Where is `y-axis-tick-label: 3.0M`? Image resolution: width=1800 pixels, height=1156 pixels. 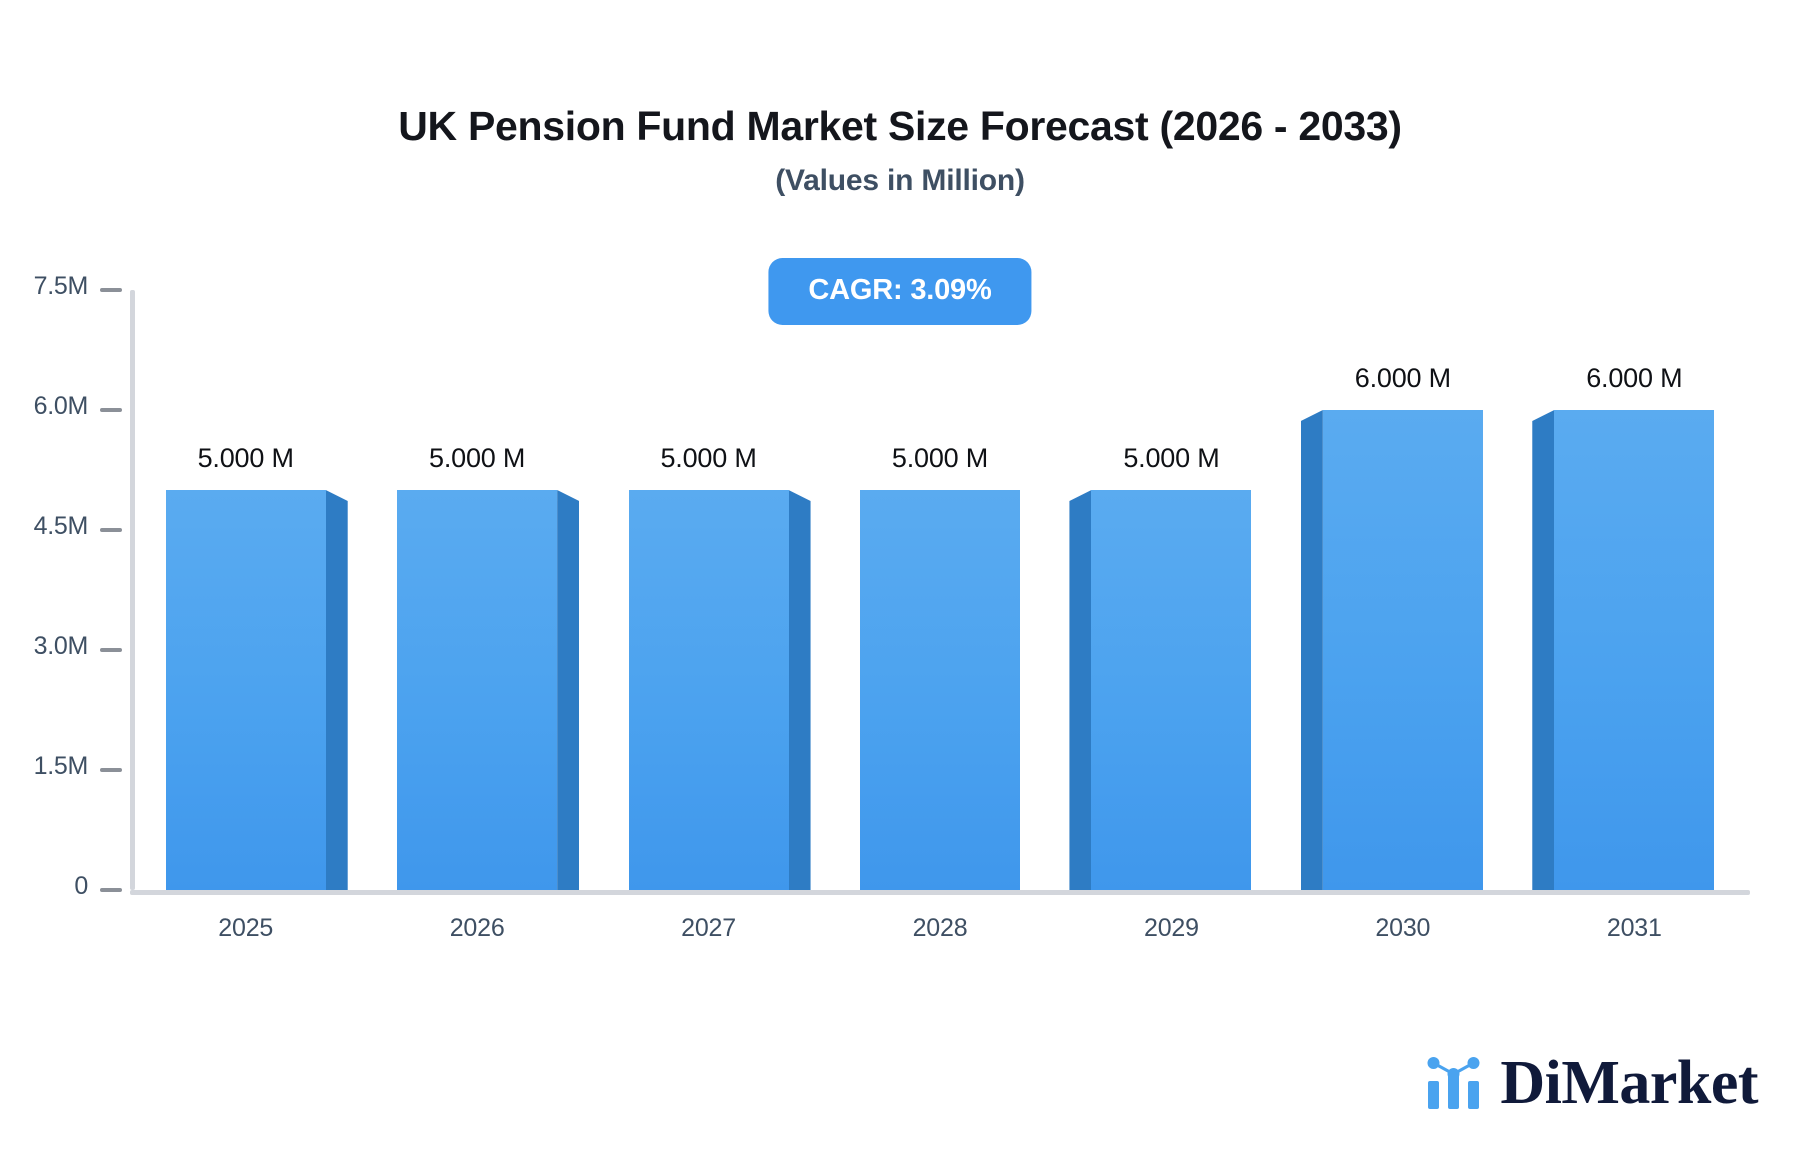 y-axis-tick-label: 3.0M is located at coordinates (61, 646).